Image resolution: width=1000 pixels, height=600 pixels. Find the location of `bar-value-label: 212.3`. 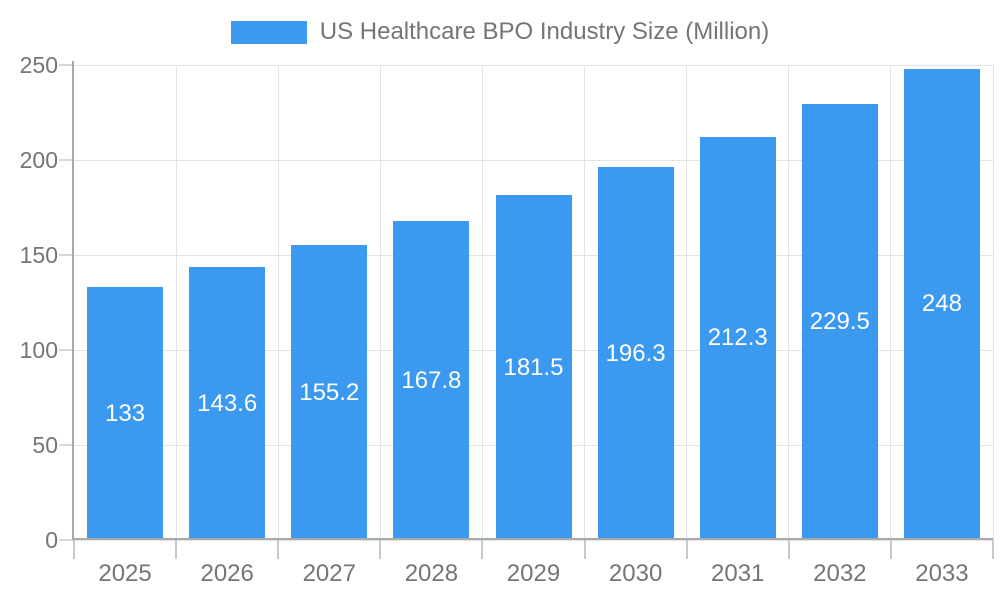

bar-value-label: 212.3 is located at coordinates (737, 338).